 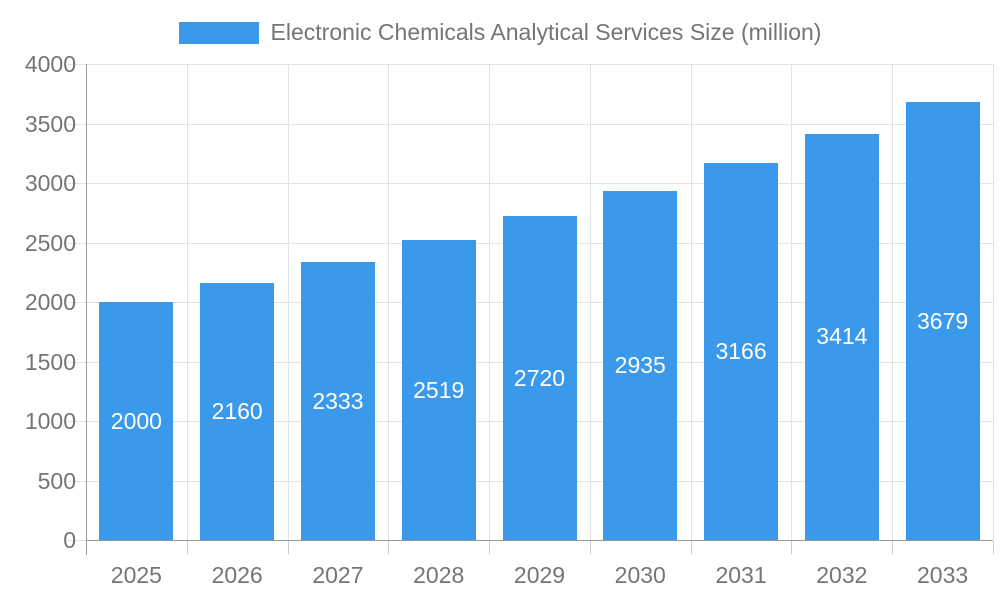 I want to click on bar-value-label: 3166, so click(x=741, y=351).